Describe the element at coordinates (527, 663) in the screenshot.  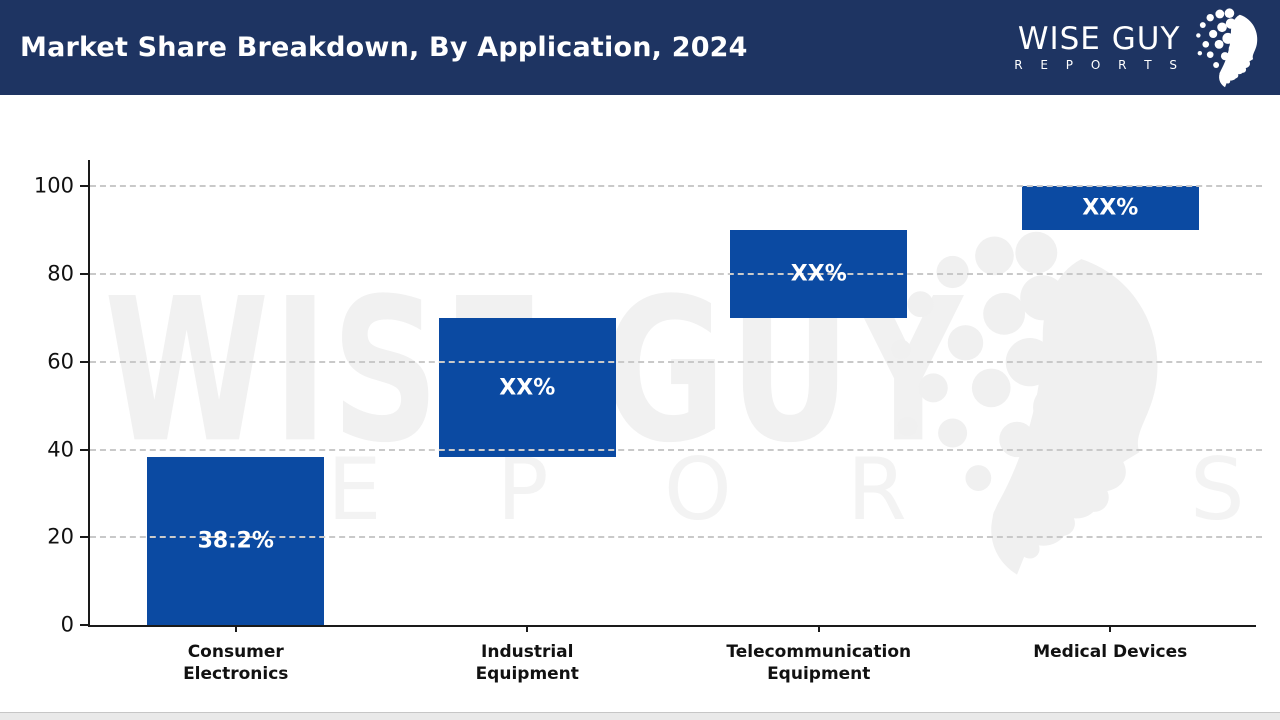
I see `category-label: Industrial Equipment` at that location.